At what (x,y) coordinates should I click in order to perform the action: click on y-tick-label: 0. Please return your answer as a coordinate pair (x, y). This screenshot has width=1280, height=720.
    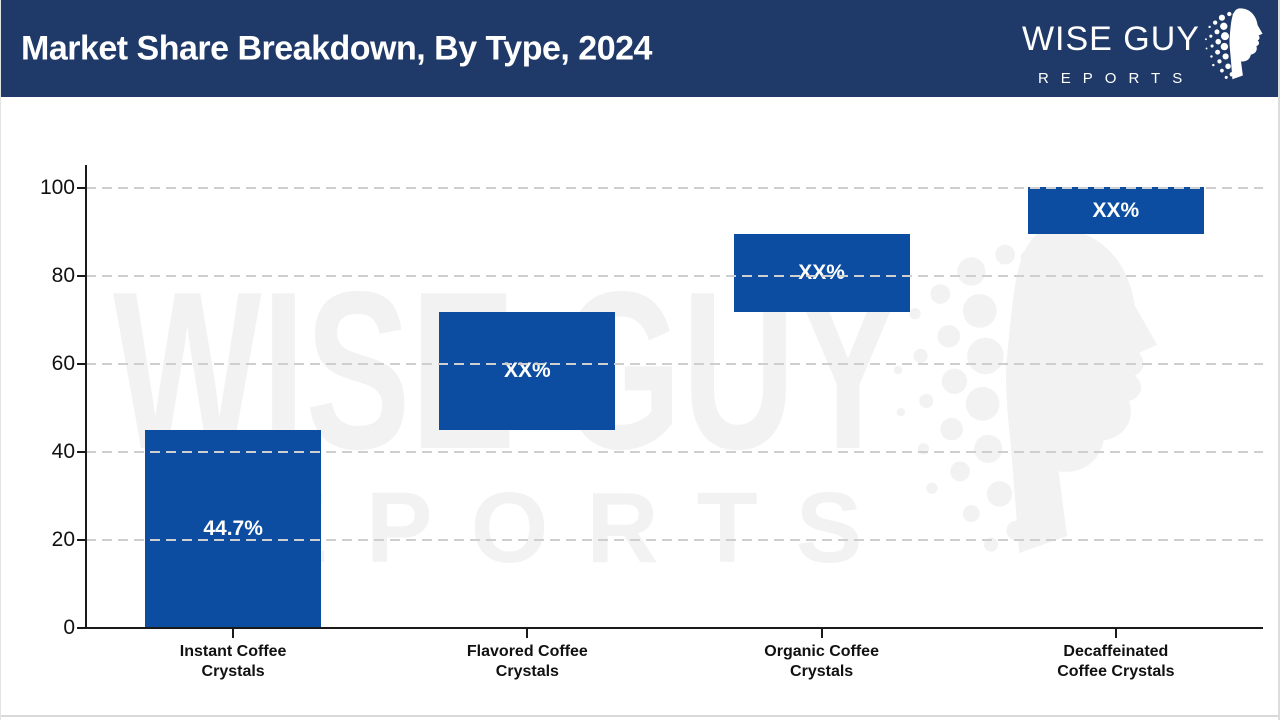
    Looking at the image, I should click on (69, 627).